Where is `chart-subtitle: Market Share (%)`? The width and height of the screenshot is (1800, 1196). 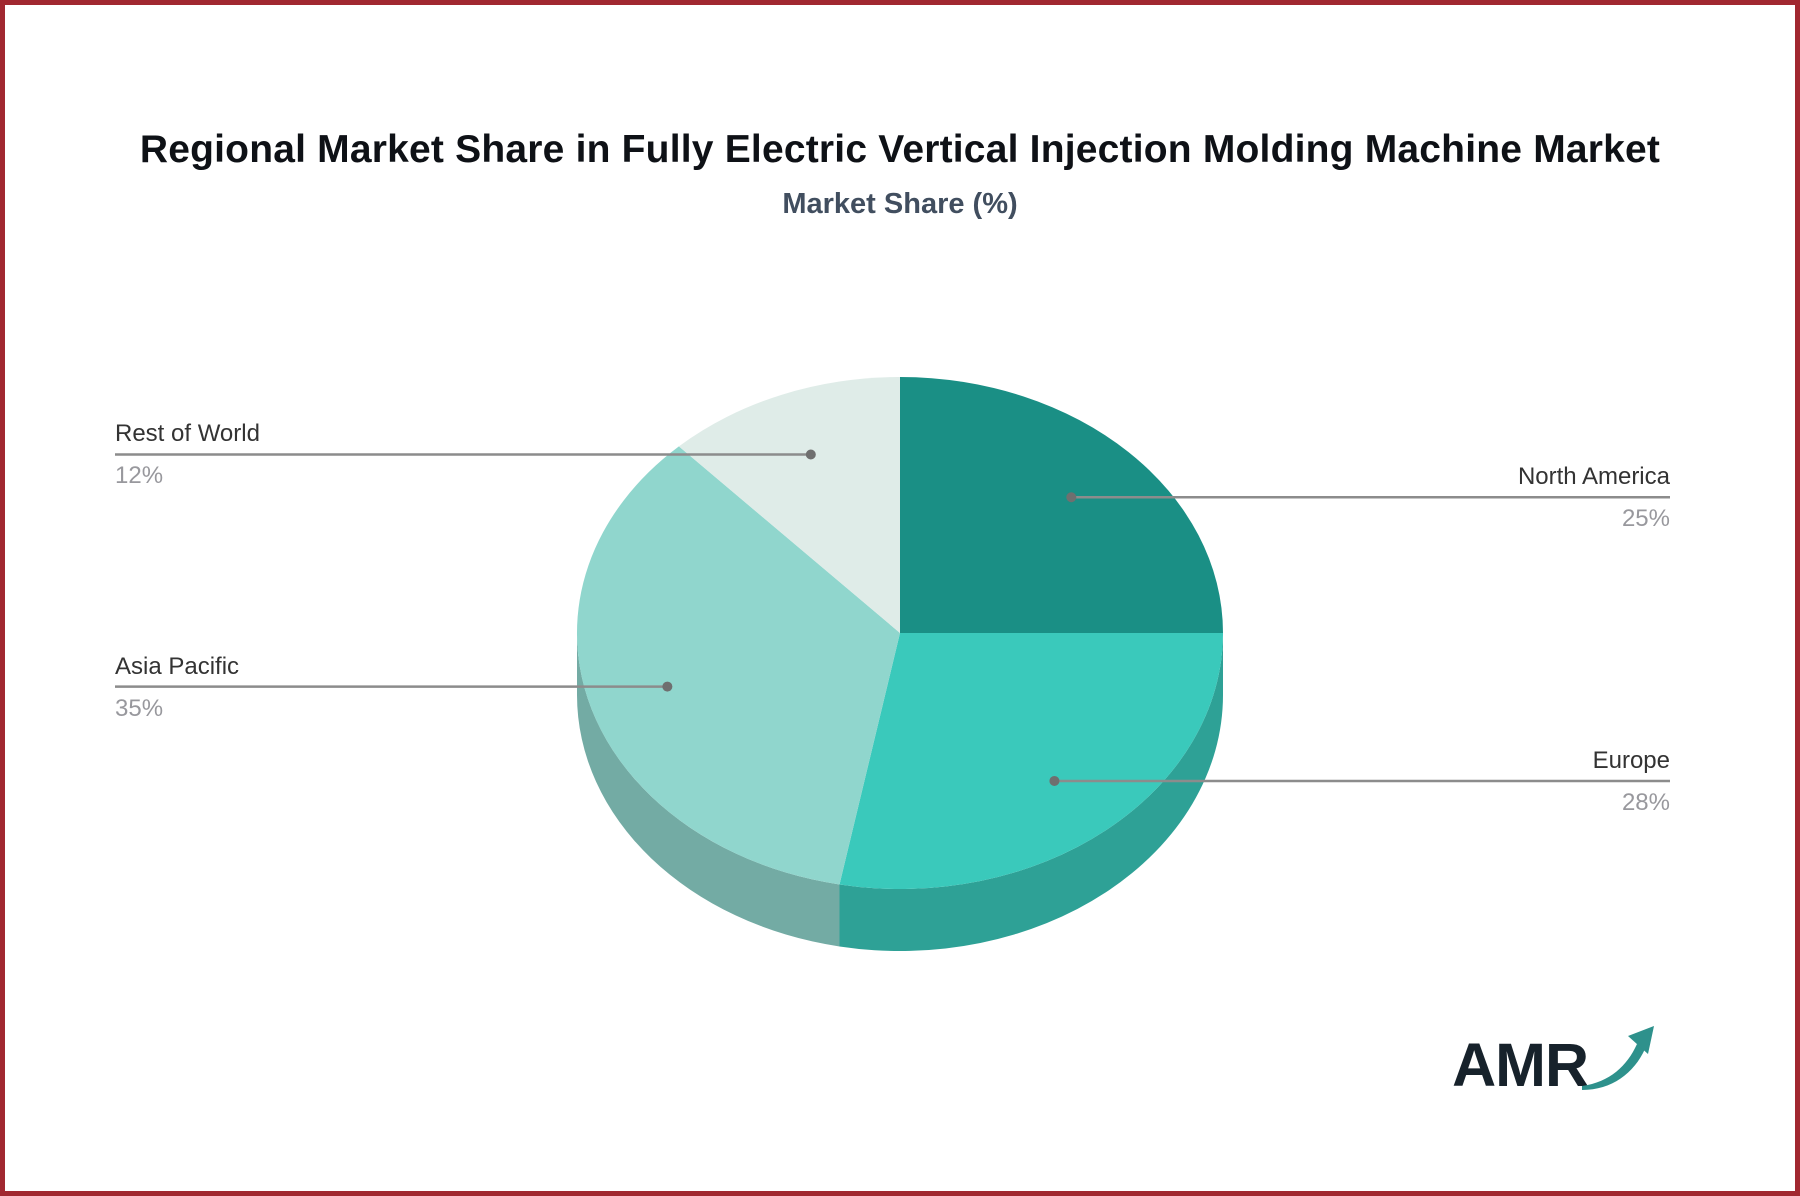
chart-subtitle: Market Share (%) is located at coordinates (900, 204).